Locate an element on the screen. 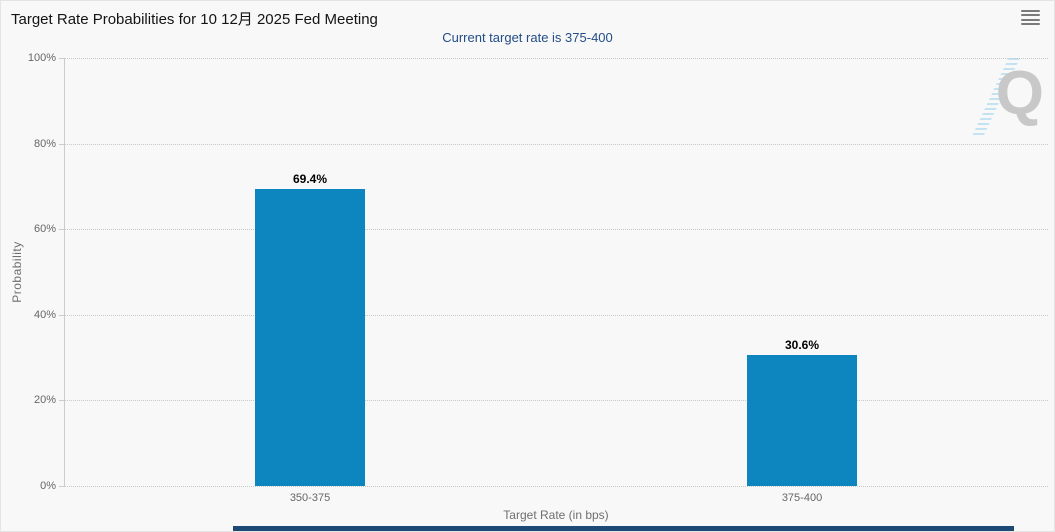 Image resolution: width=1055 pixels, height=532 pixels. y-axis-tick-label: 100% is located at coordinates (41, 58).